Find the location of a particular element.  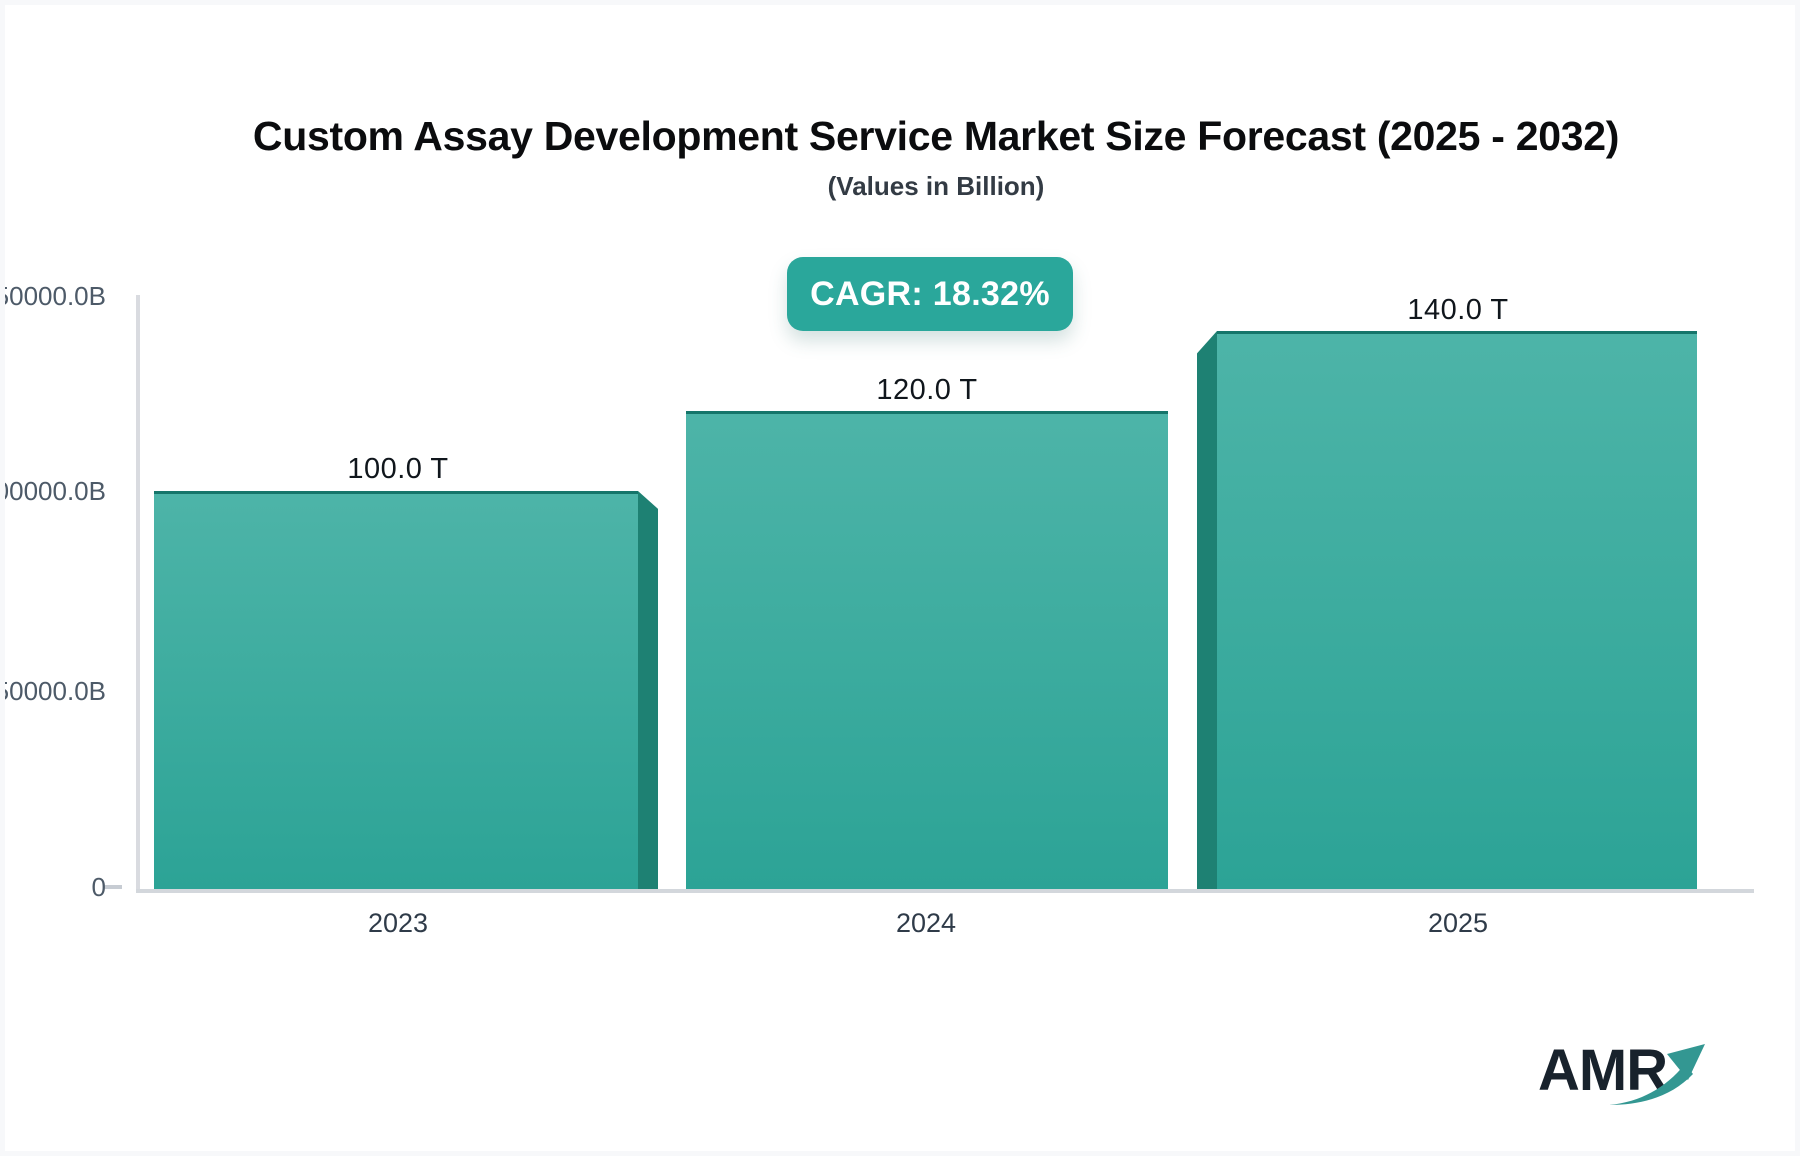

bar-value-label-2023: 100.0 T is located at coordinates (398, 469).